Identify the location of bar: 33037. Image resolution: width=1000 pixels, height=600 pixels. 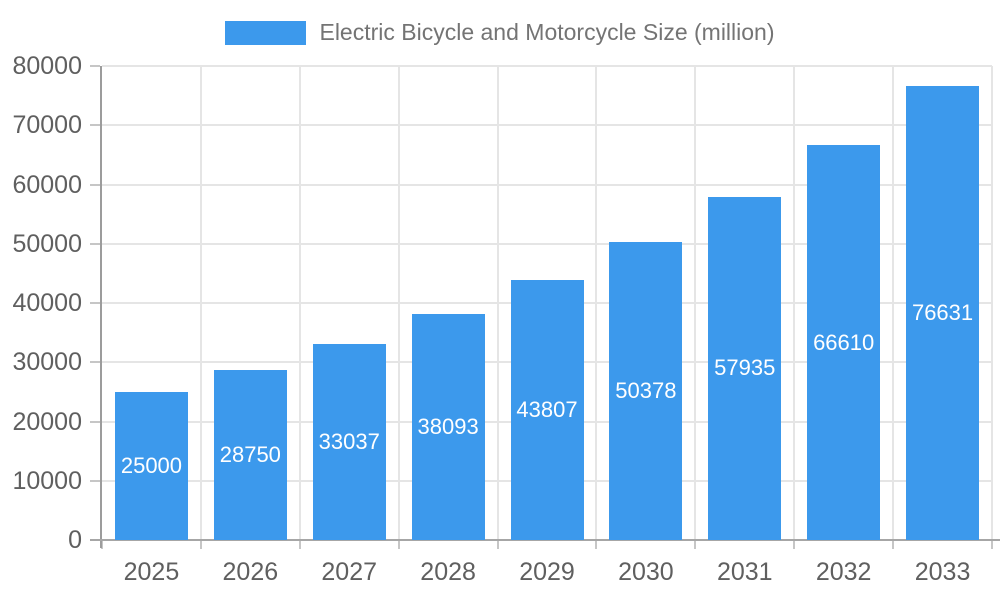
(349, 442).